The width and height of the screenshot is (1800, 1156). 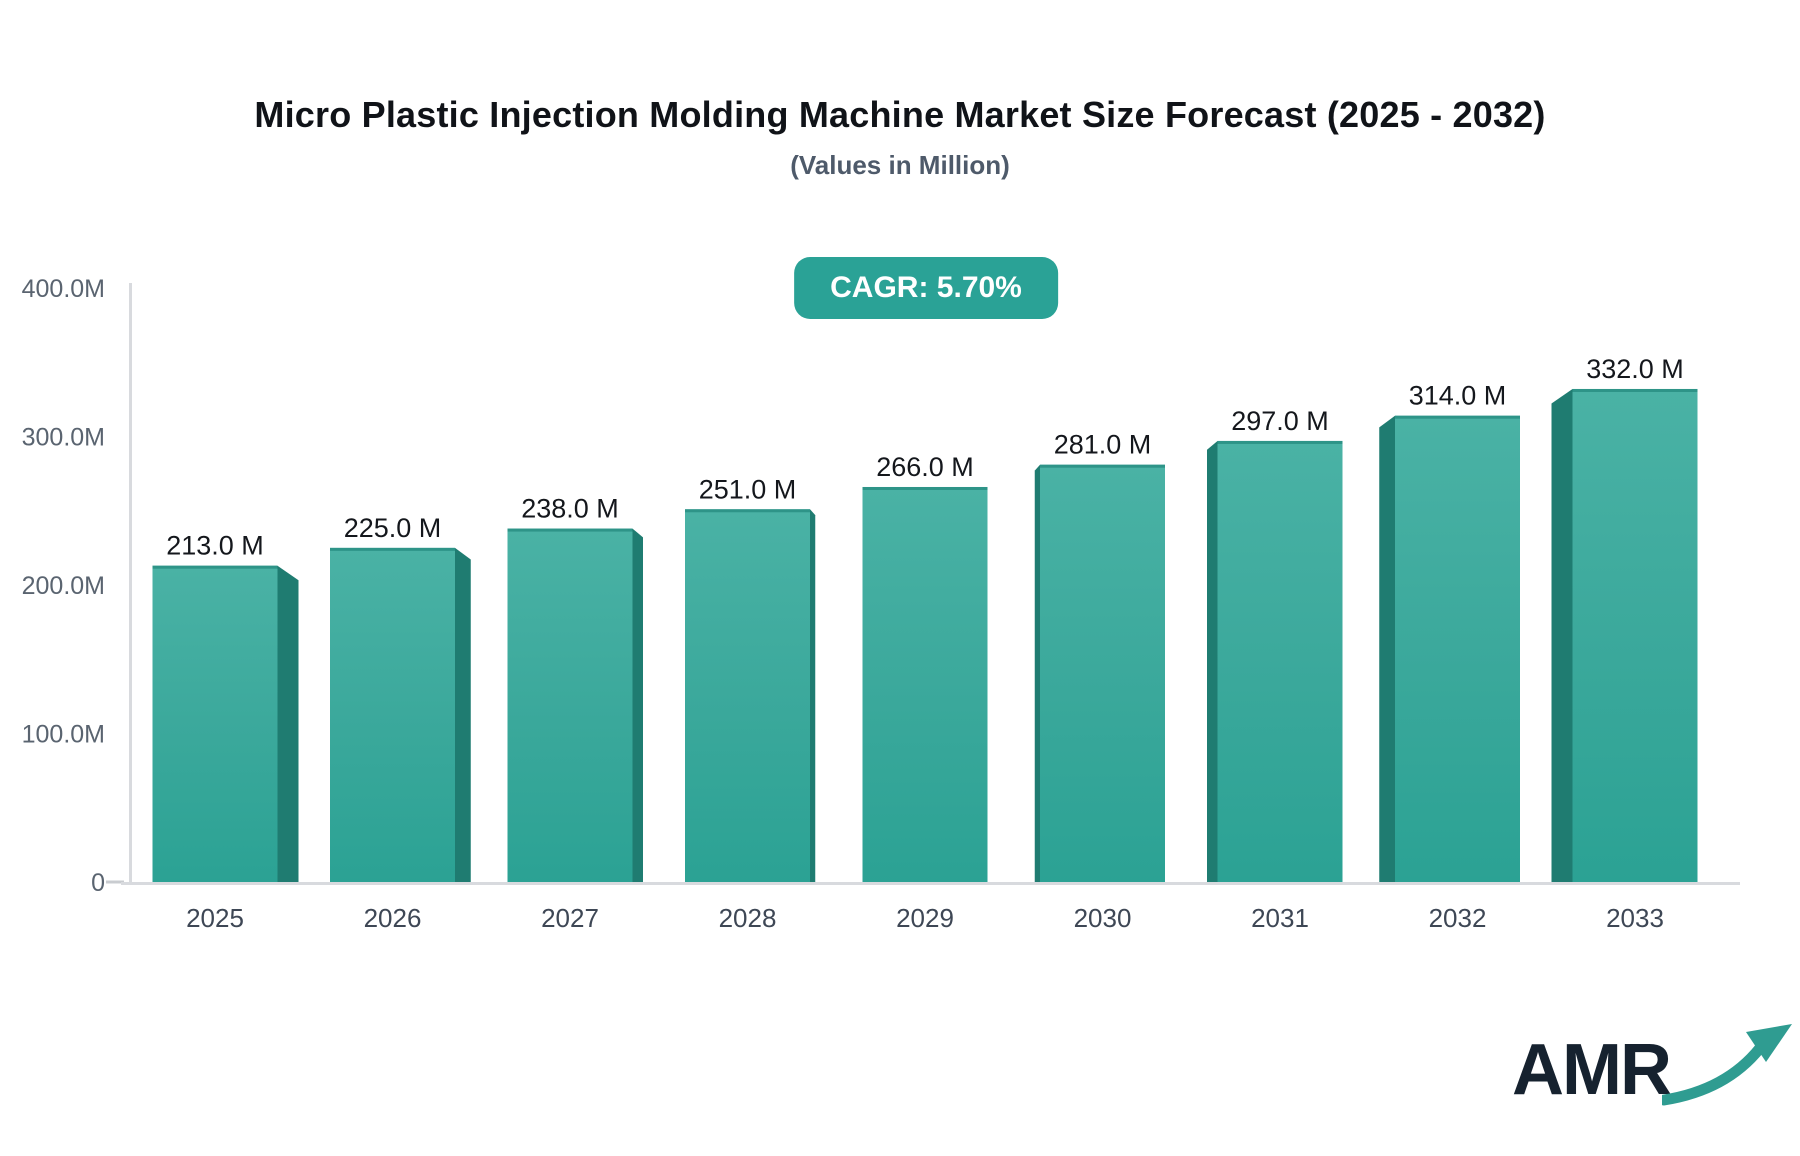 What do you see at coordinates (63, 438) in the screenshot?
I see `y-axis-tick-label: 300.0M` at bounding box center [63, 438].